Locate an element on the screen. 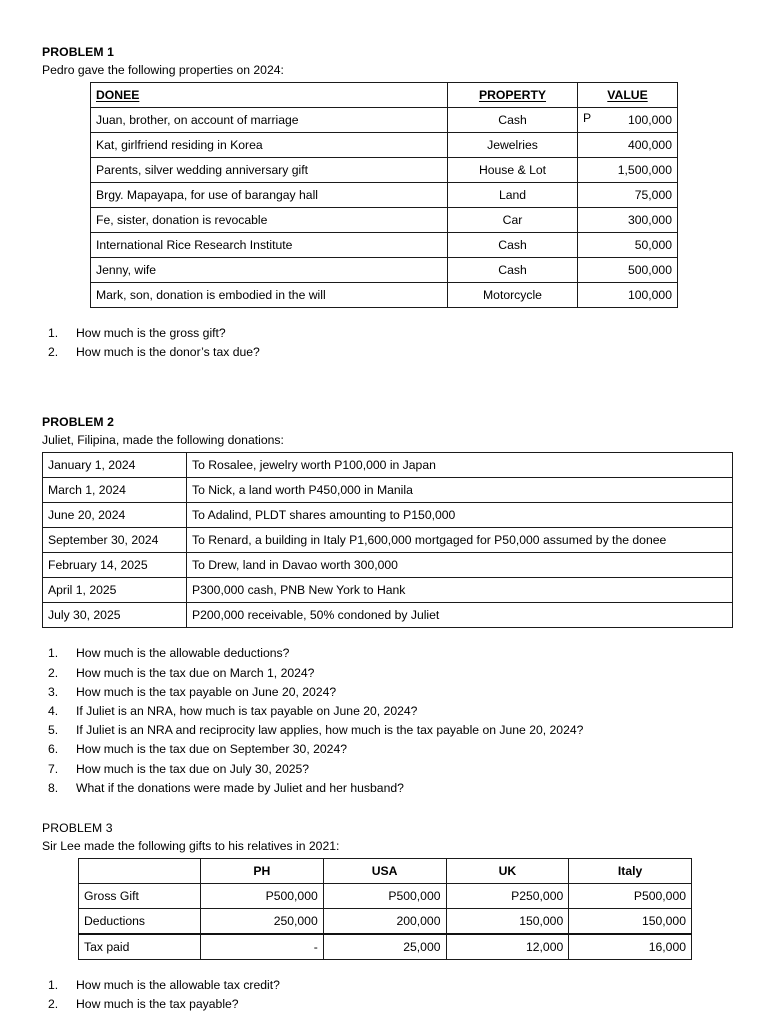  cell-value: 500,000 is located at coordinates (627, 270).